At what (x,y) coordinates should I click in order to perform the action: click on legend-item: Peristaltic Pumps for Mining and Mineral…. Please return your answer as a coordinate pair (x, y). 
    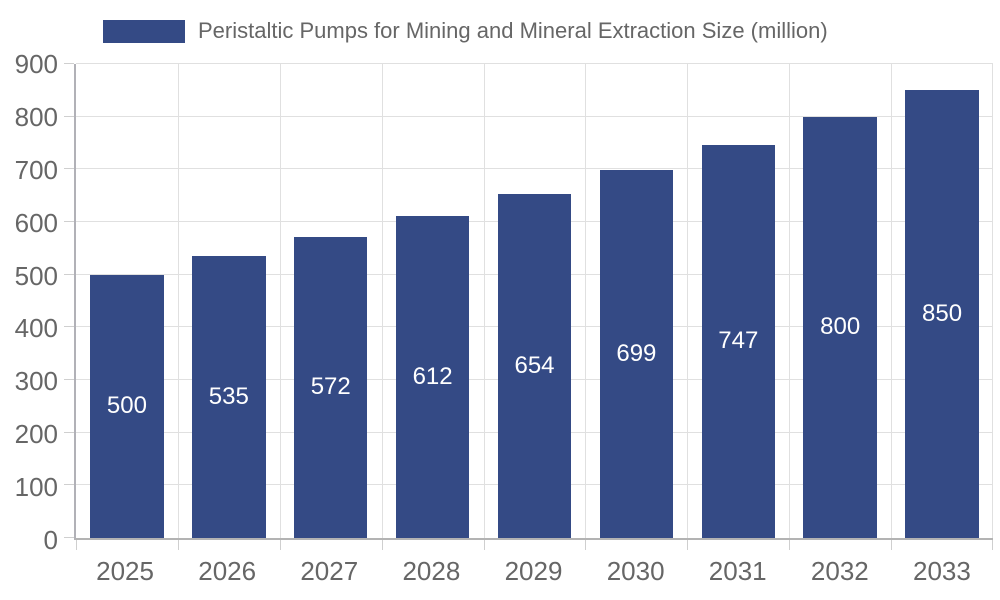
    Looking at the image, I should click on (465, 31).